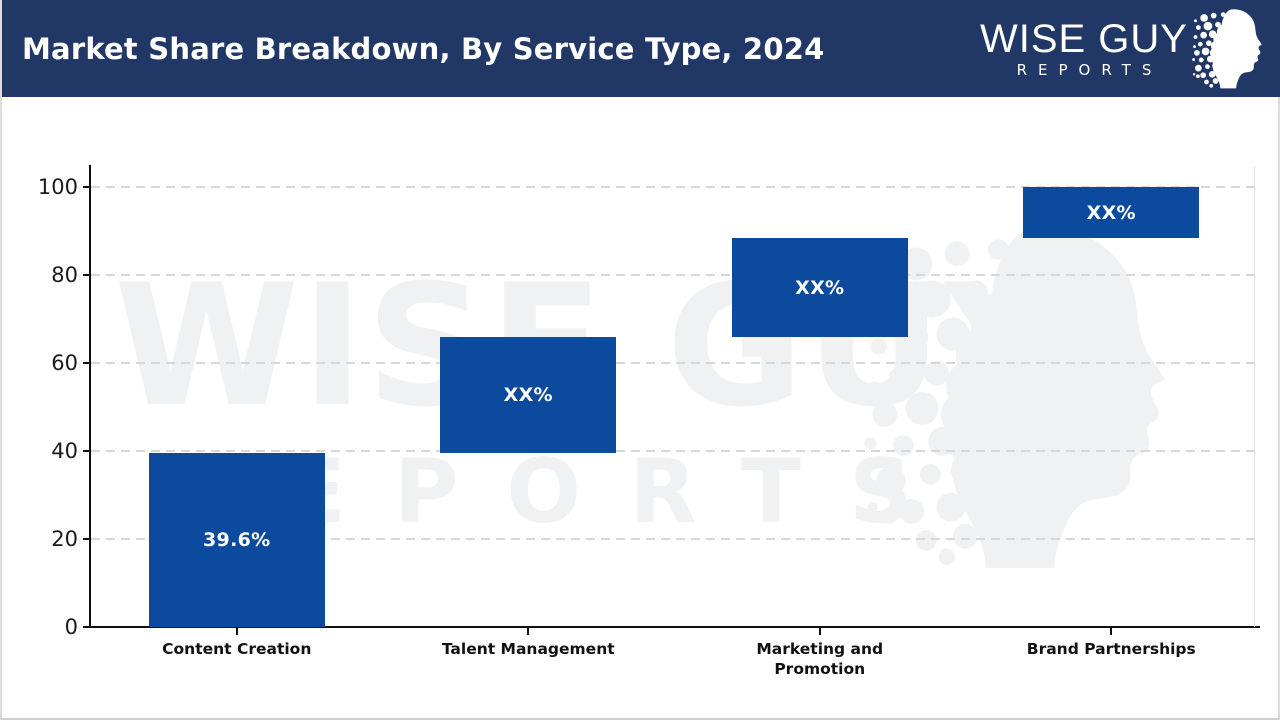  I want to click on y-tick-label-80: 80, so click(64, 275).